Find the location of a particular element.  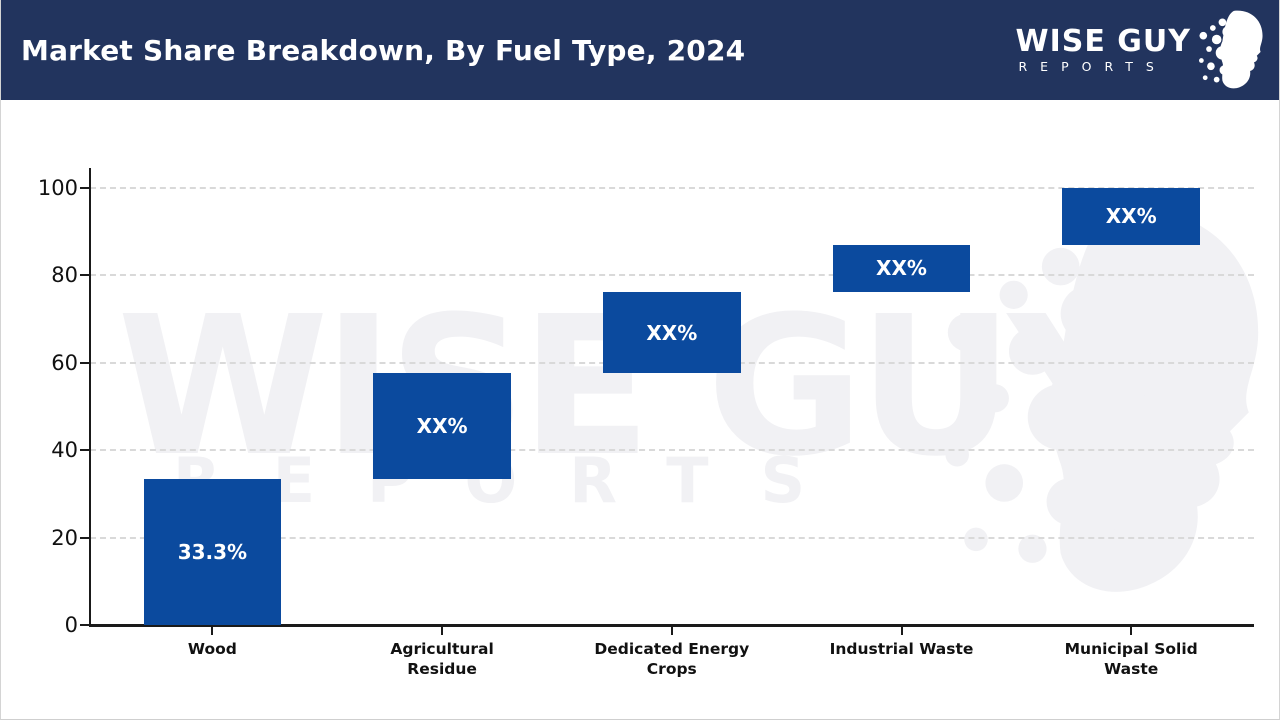

x-tick-label-line: Waste is located at coordinates (1131, 669).